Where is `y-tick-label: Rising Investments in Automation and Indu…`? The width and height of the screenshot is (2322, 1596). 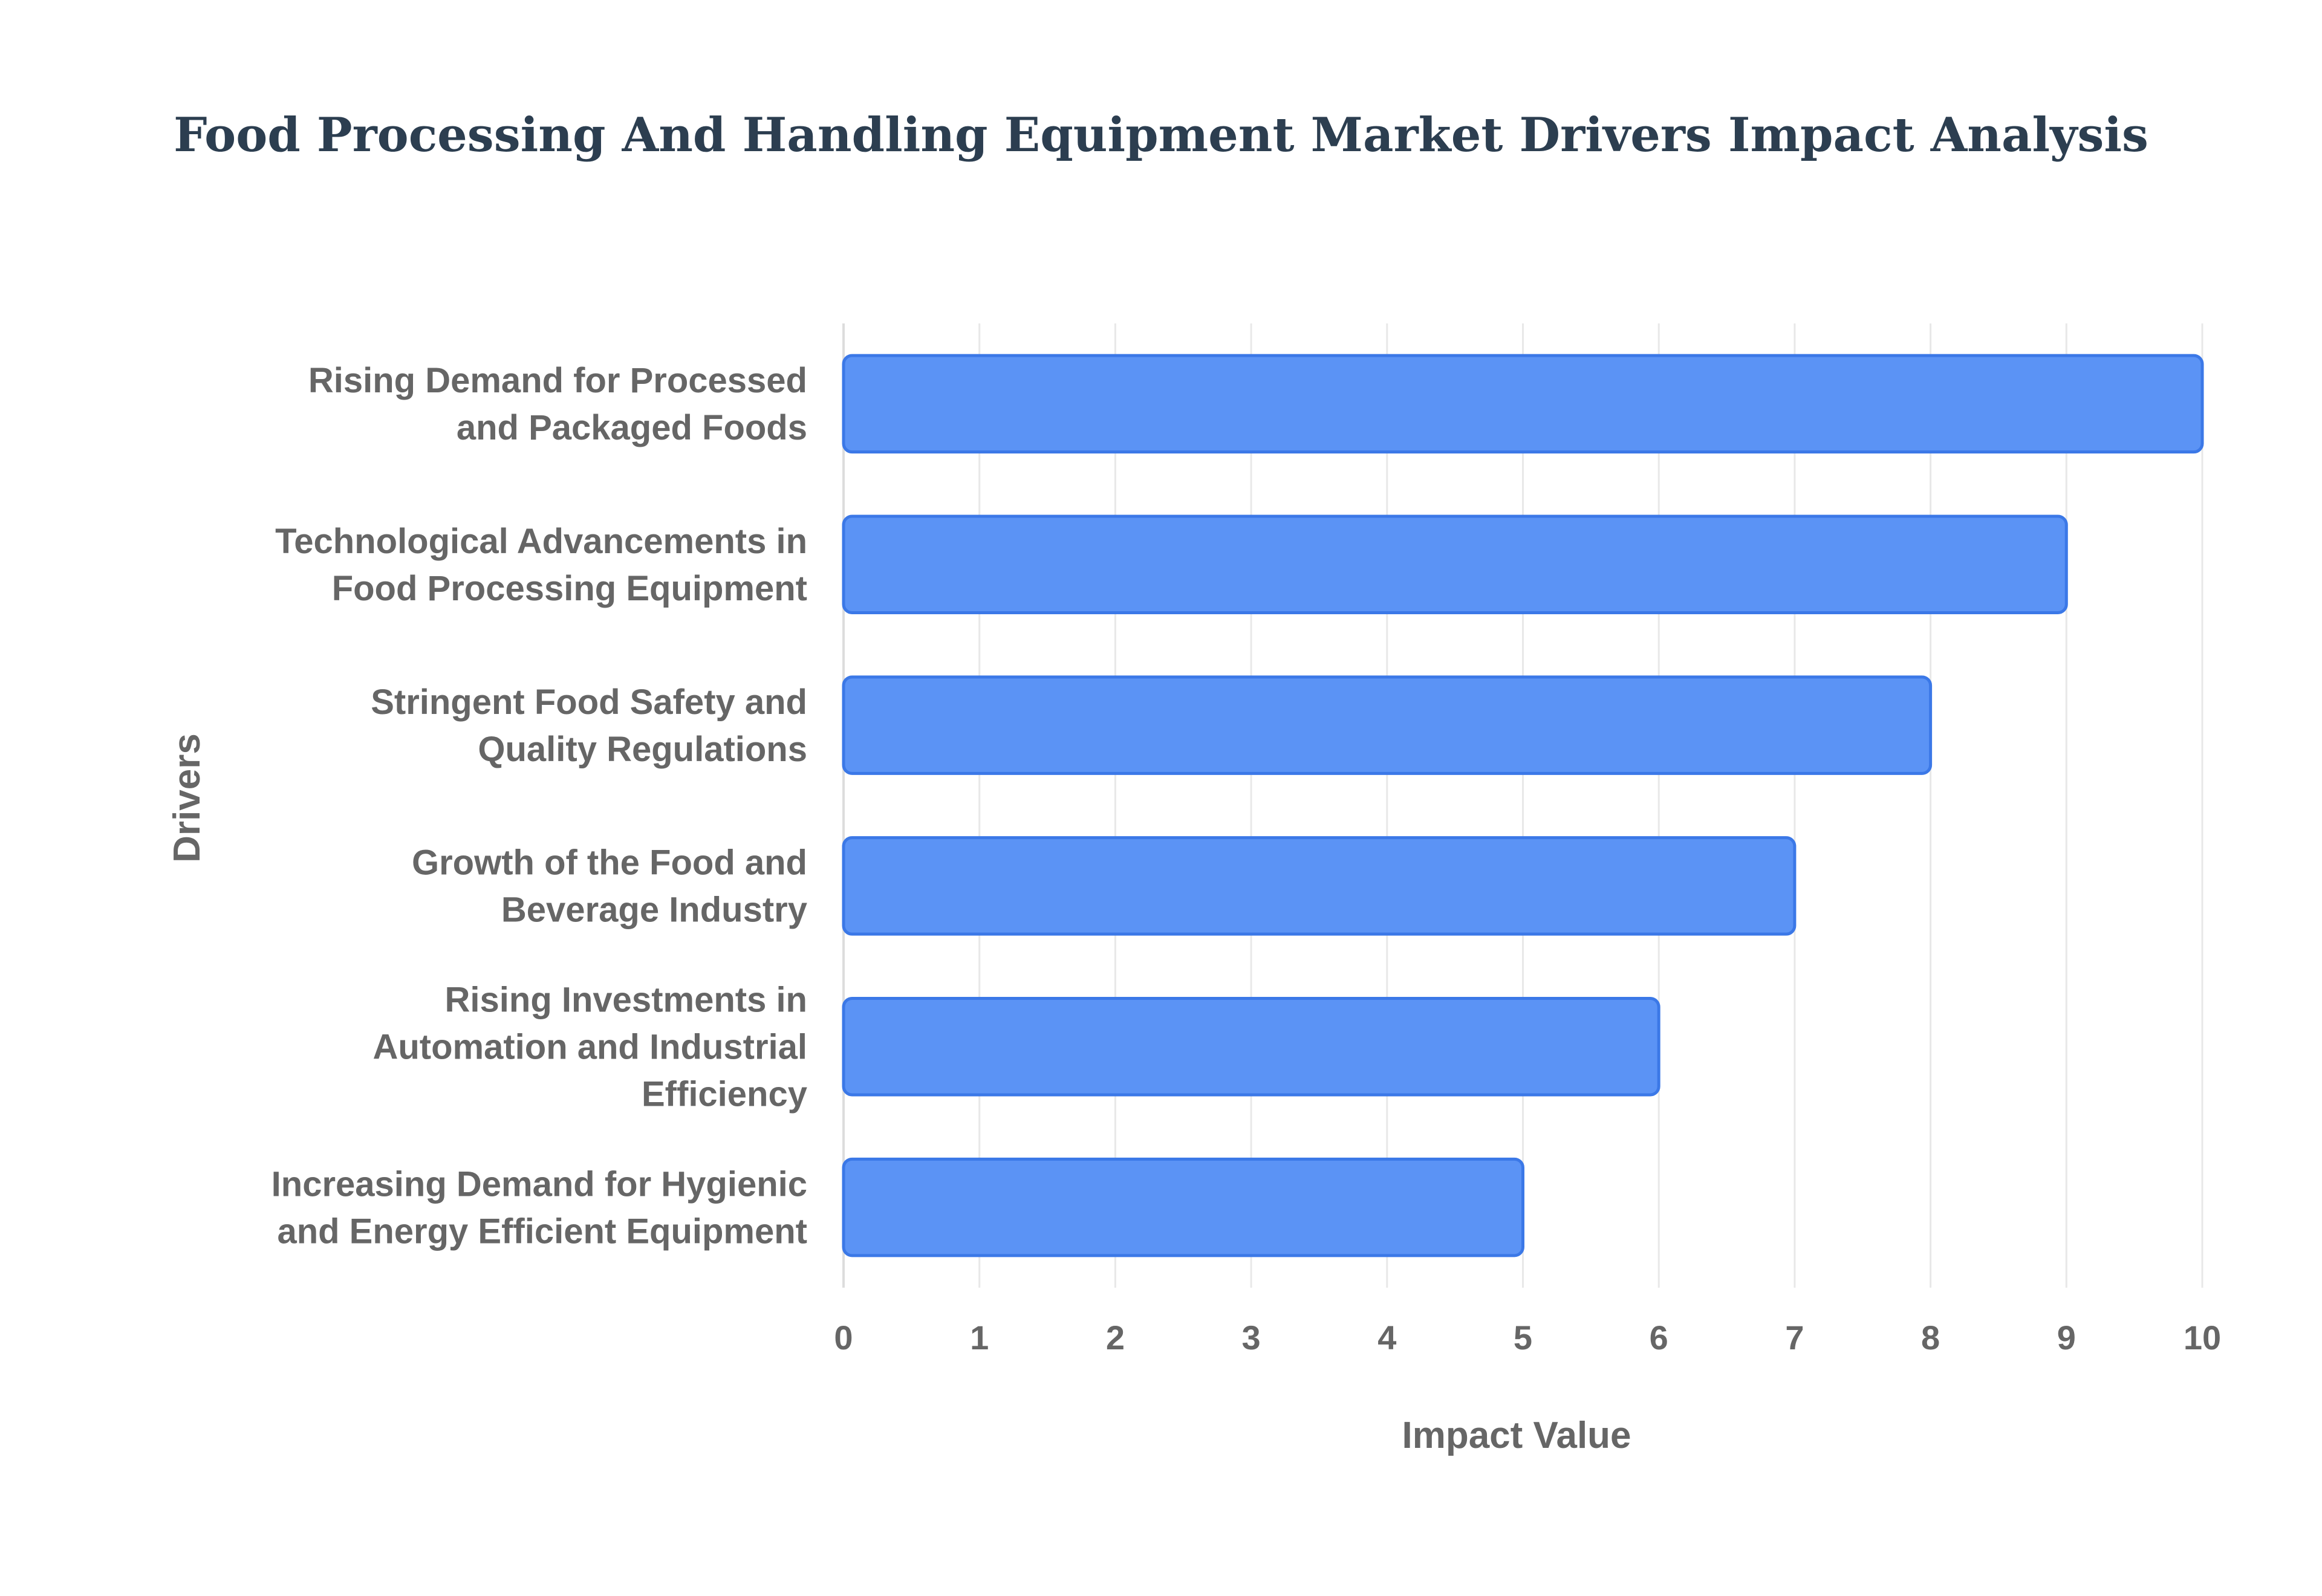
y-tick-label: Rising Investments in Automation and Indu… is located at coordinates (589, 1047).